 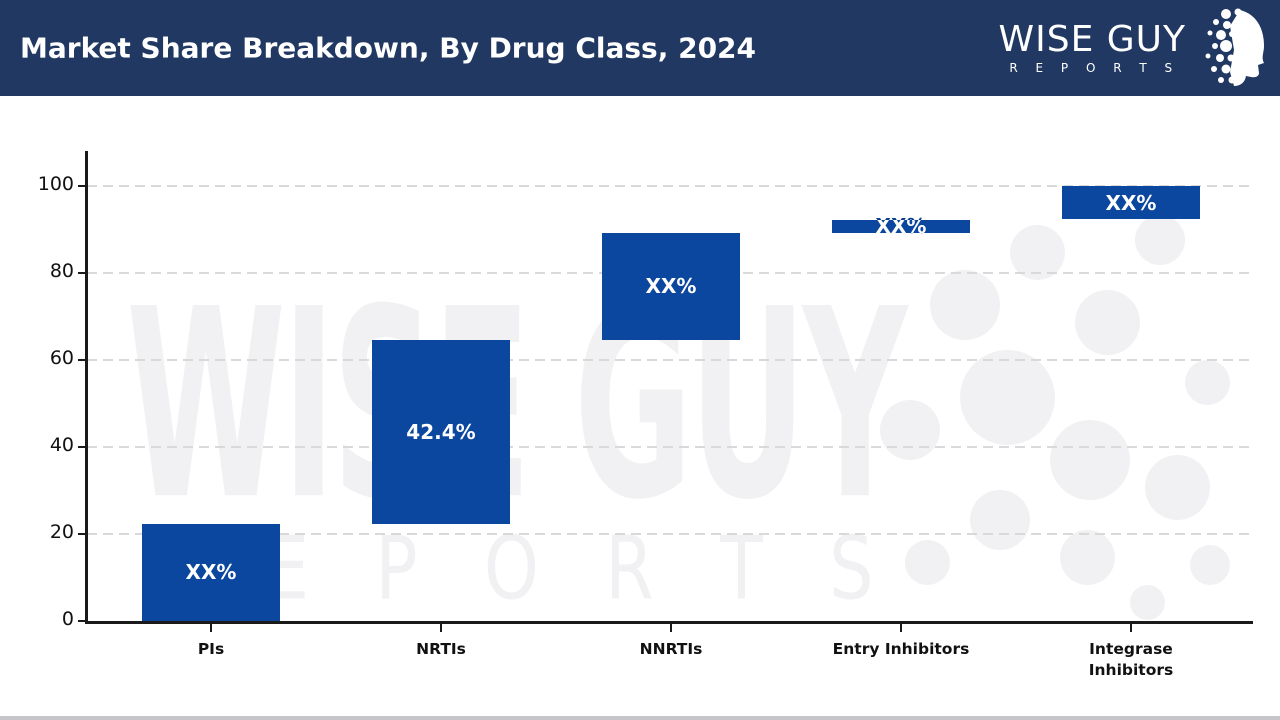 What do you see at coordinates (640, 718) in the screenshot?
I see `bottom-rule` at bounding box center [640, 718].